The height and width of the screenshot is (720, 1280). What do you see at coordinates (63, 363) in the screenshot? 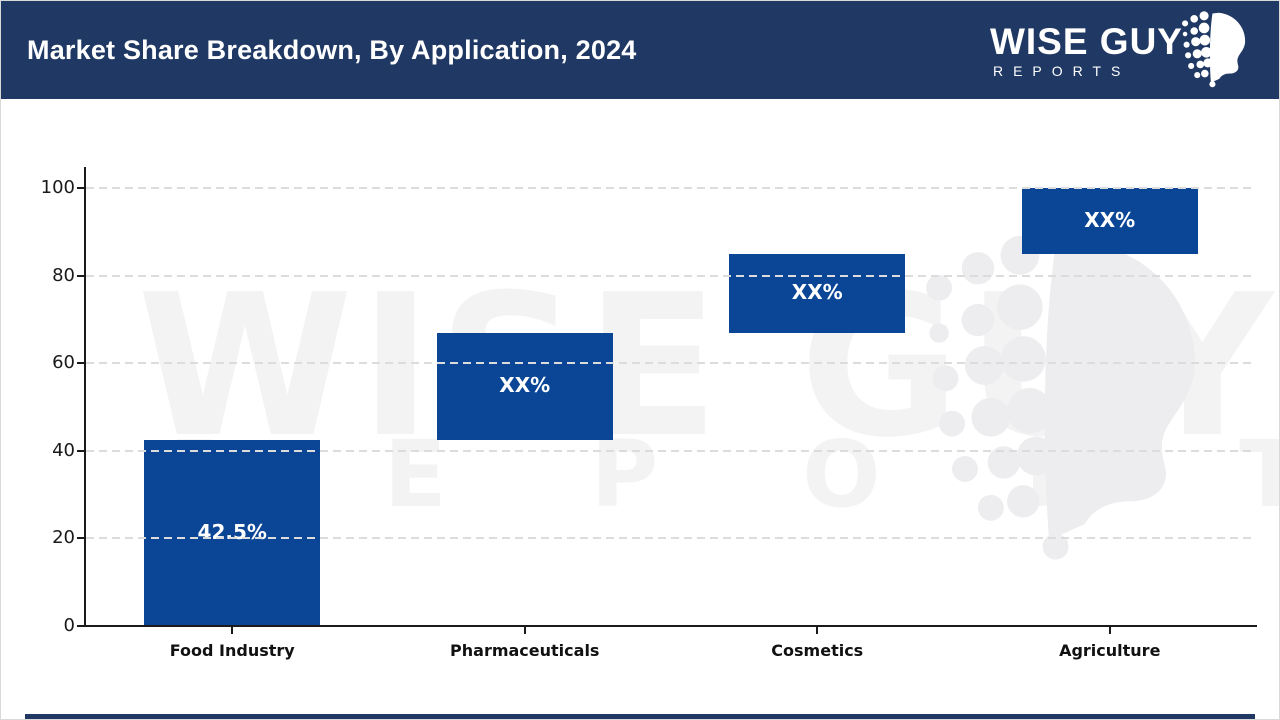
I see `y-axis-tick-label: 60` at bounding box center [63, 363].